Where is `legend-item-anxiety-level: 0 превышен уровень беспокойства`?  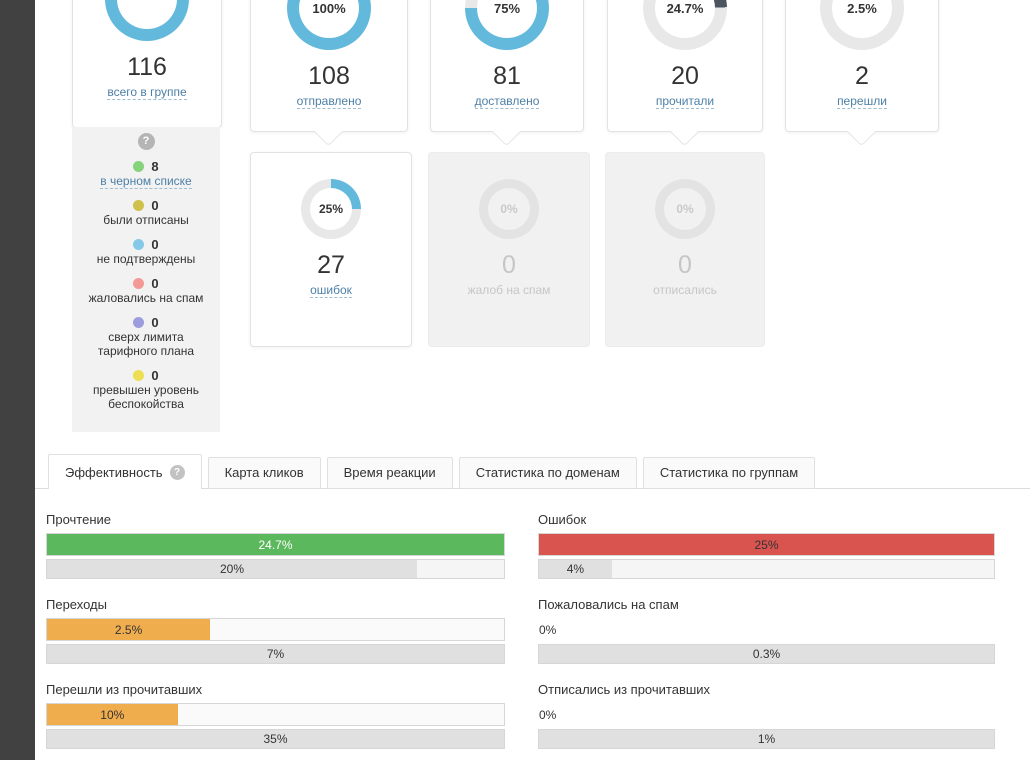 legend-item-anxiety-level: 0 превышен уровень беспокойства is located at coordinates (146, 389).